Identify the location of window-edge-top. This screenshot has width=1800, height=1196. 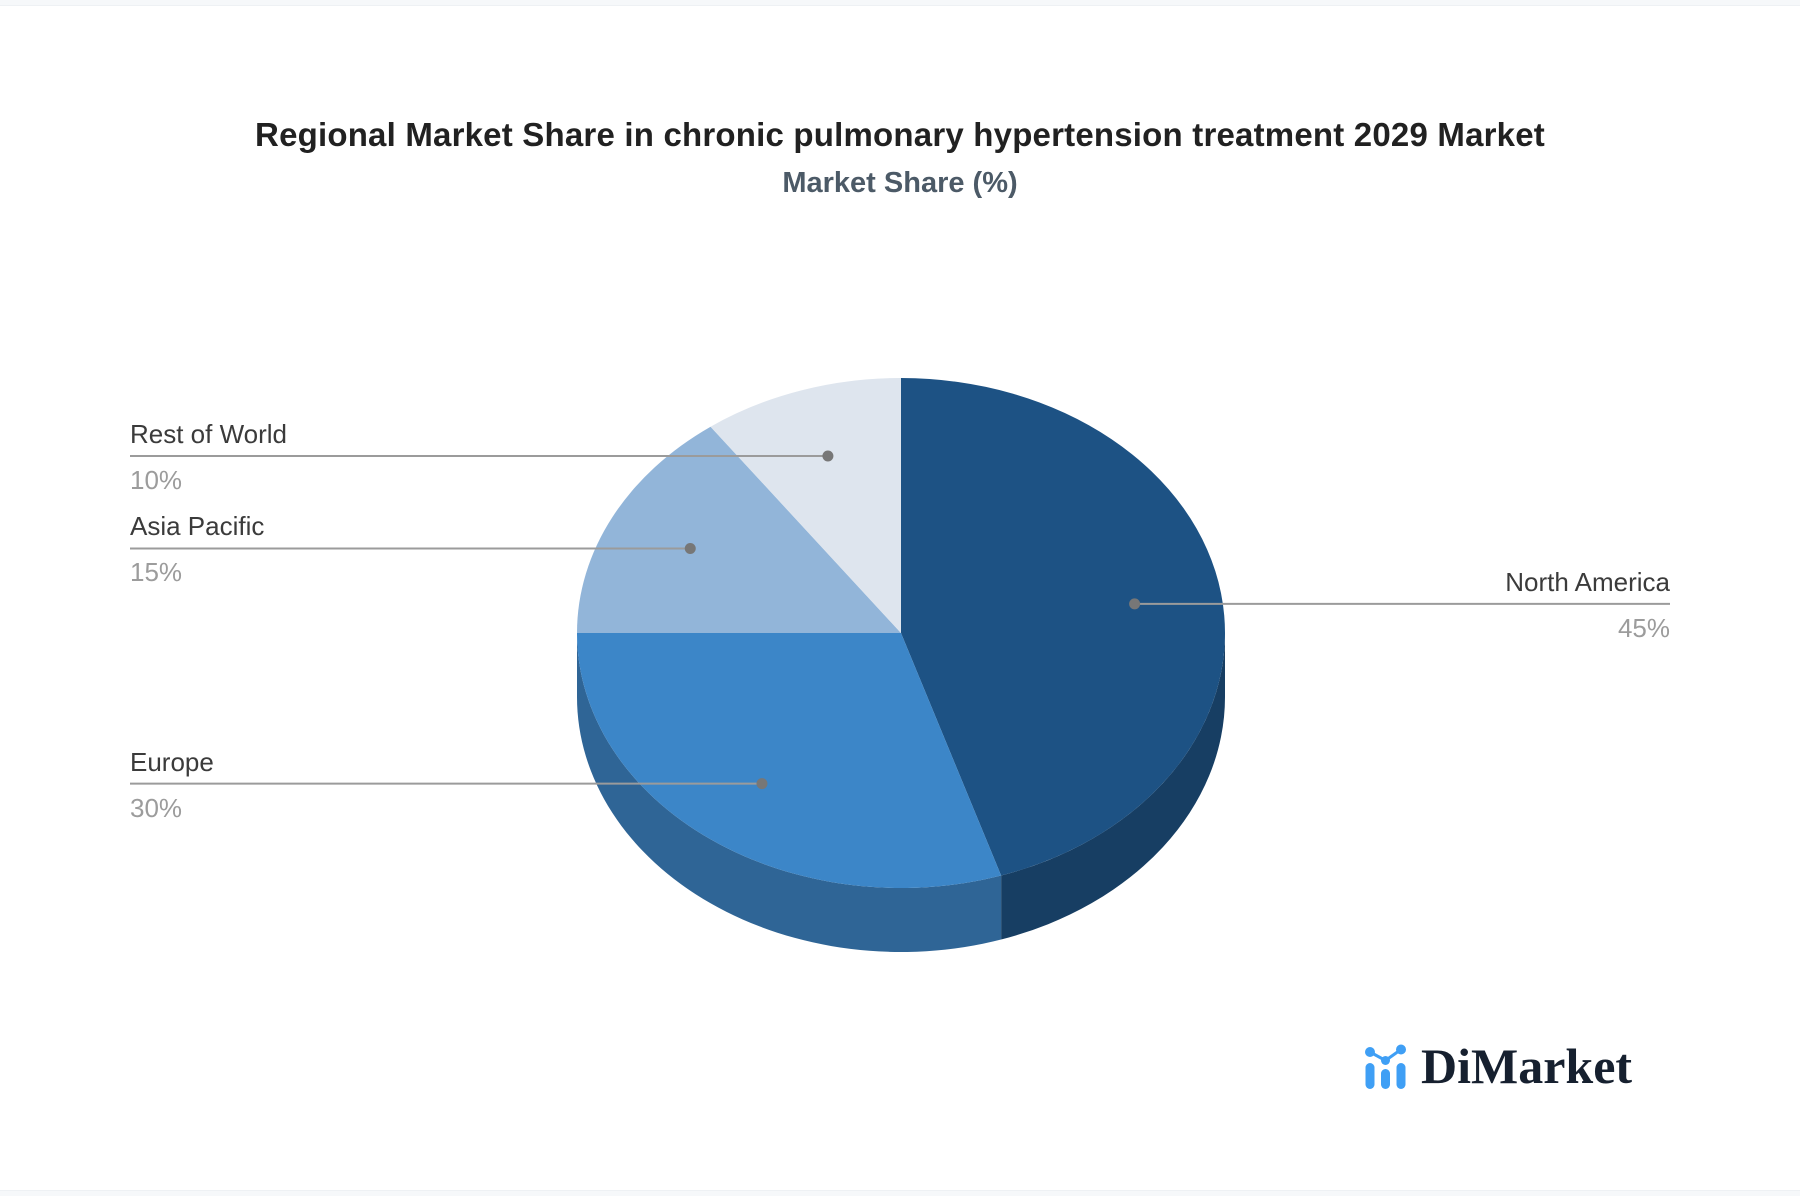
(900, 3).